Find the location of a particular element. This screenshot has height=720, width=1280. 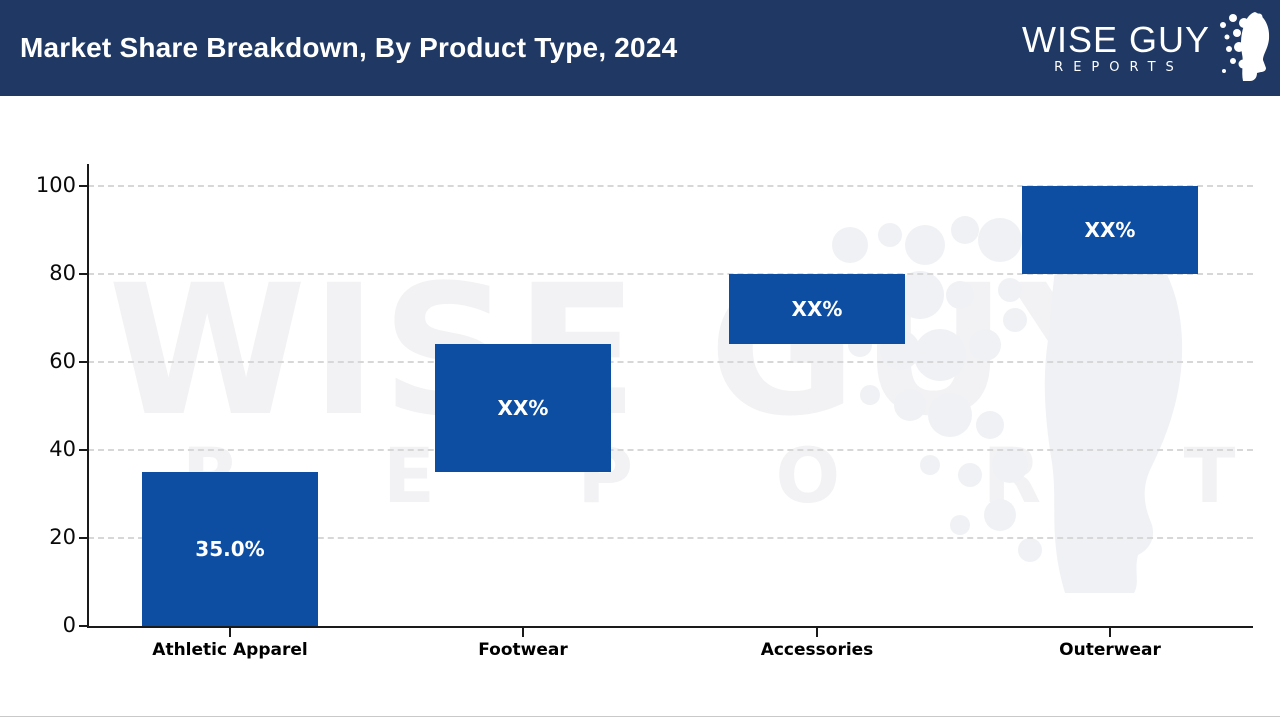

brand-logo: WISE GUY REPORTS is located at coordinates (1146, 48).